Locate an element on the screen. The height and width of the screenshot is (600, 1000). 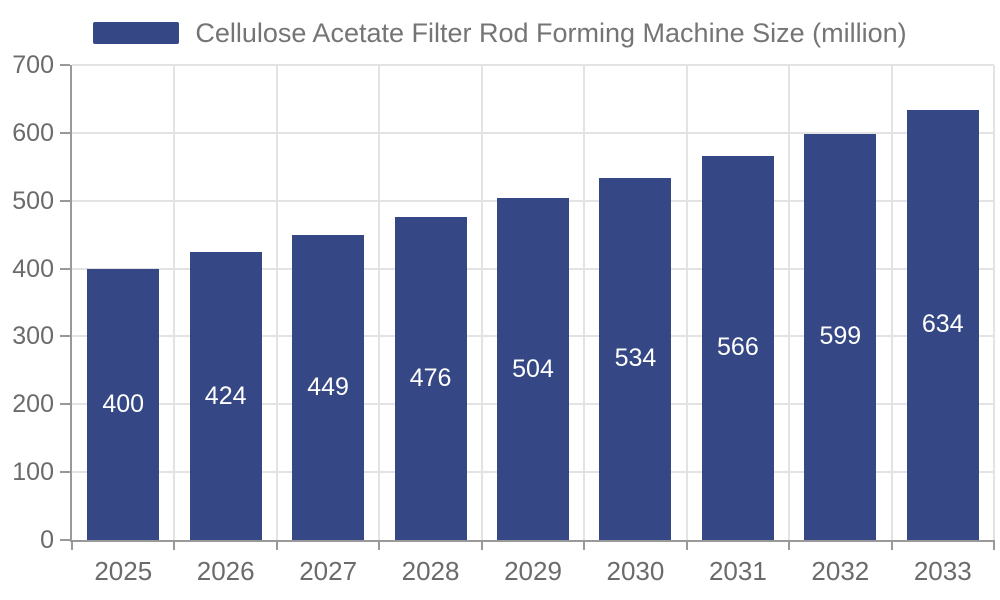
bar-value-label: 599 is located at coordinates (840, 336).